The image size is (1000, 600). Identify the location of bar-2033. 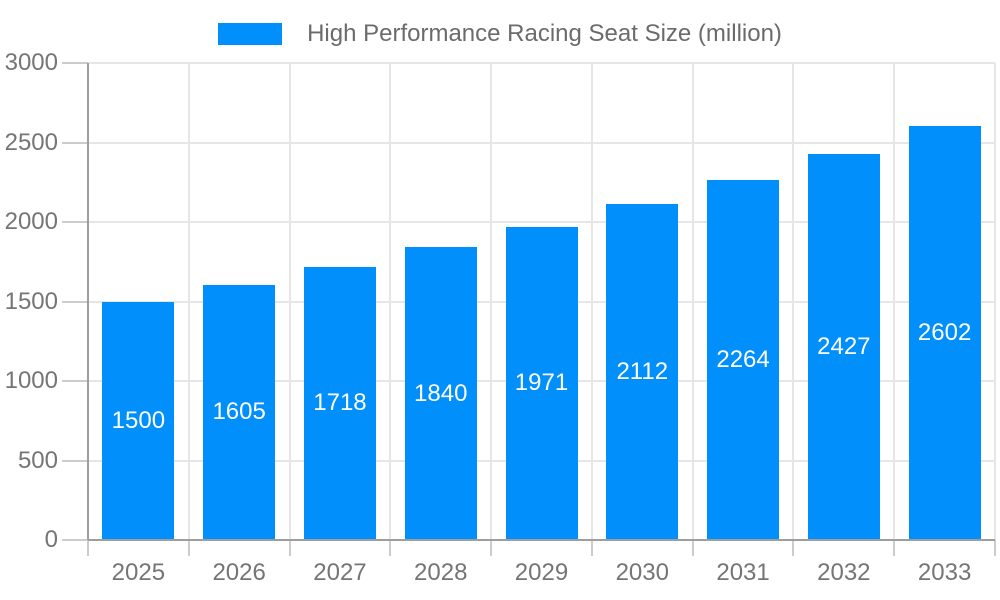
(944, 333).